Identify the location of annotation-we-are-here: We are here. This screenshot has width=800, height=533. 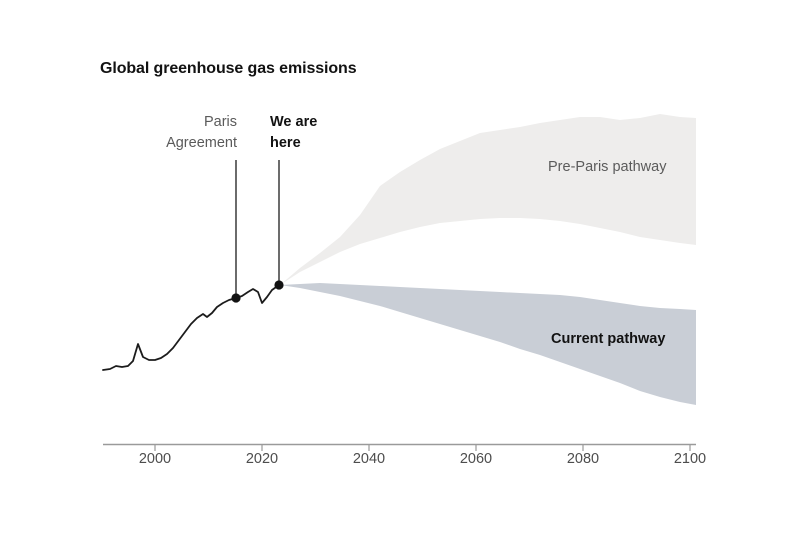
(294, 132).